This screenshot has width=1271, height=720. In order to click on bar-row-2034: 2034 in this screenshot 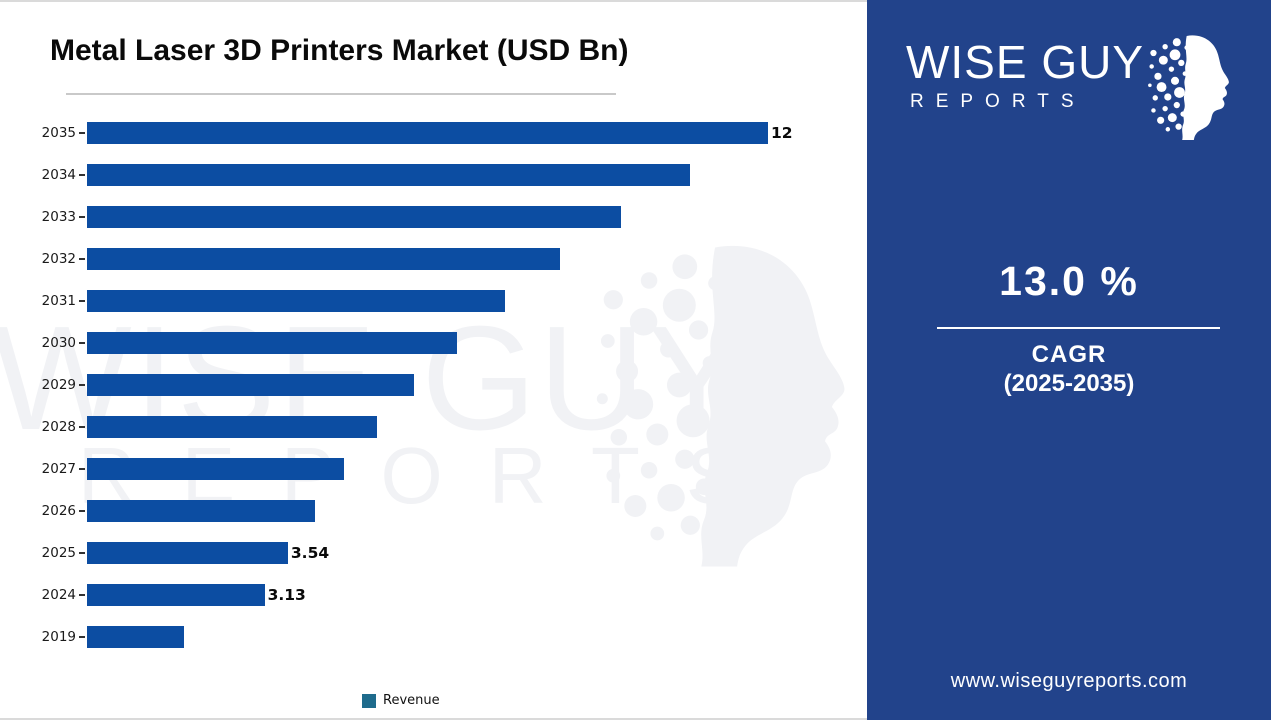, I will do `click(431, 175)`.